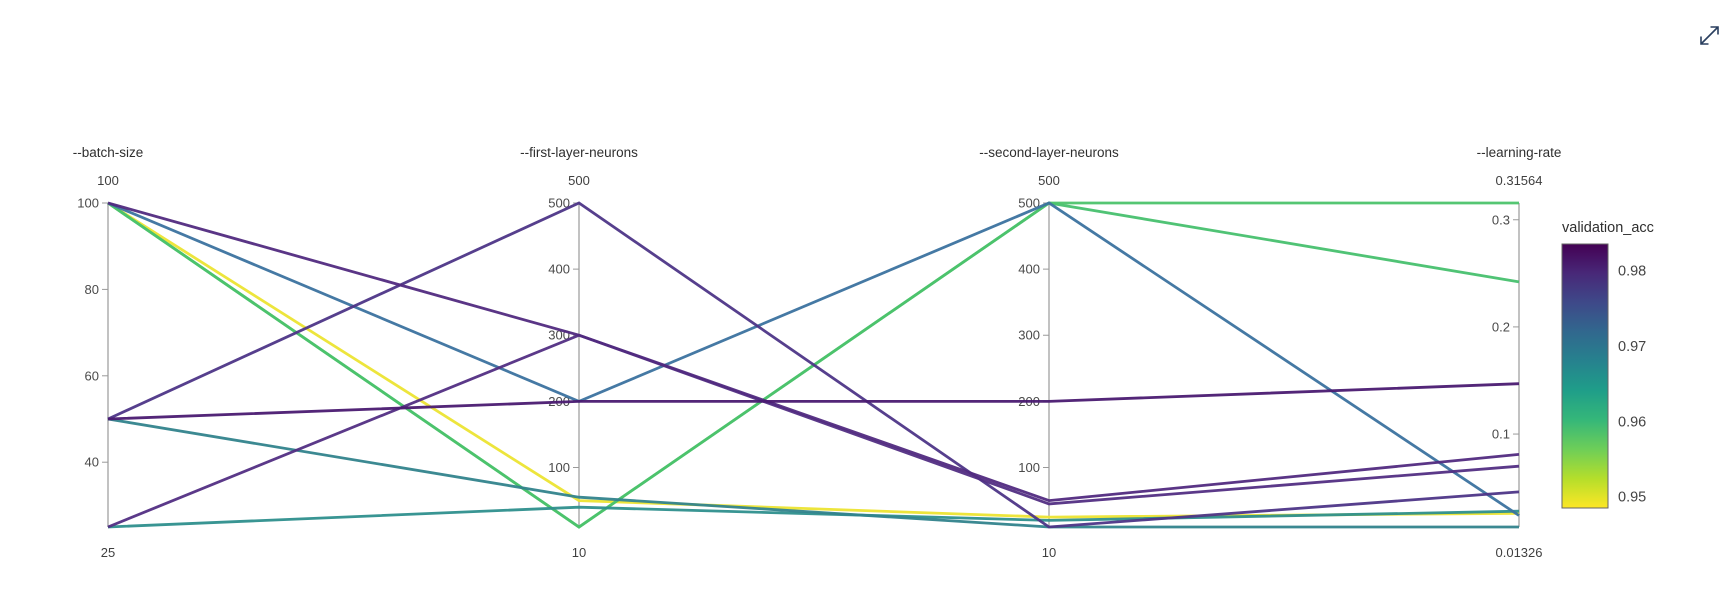 The height and width of the screenshot is (616, 1735). Describe the element at coordinates (92, 375) in the screenshot. I see `axis-tick-label: 60` at that location.